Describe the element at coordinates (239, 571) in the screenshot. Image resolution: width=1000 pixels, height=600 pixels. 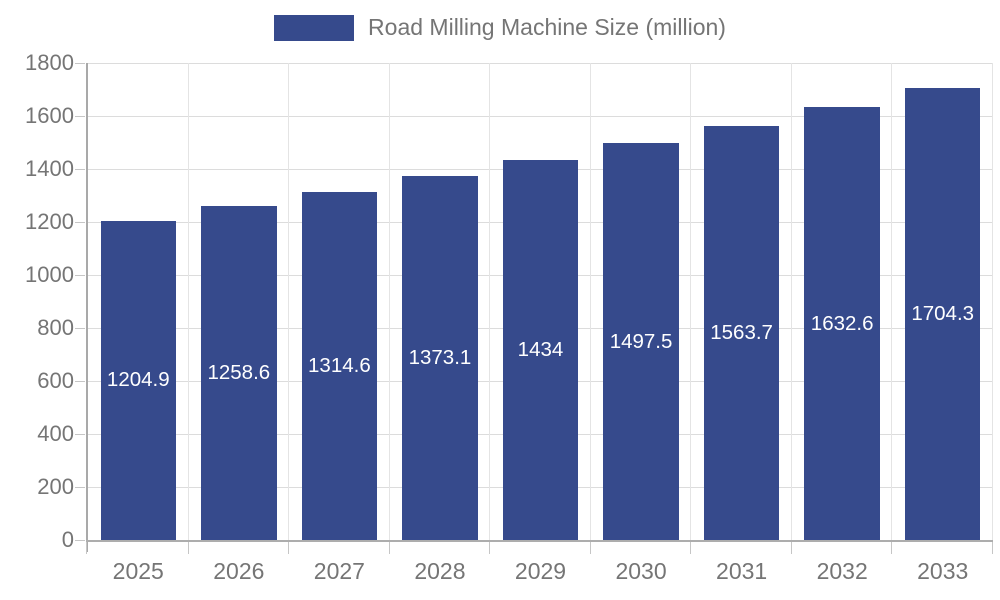
I see `x-tick-label: 2026` at that location.